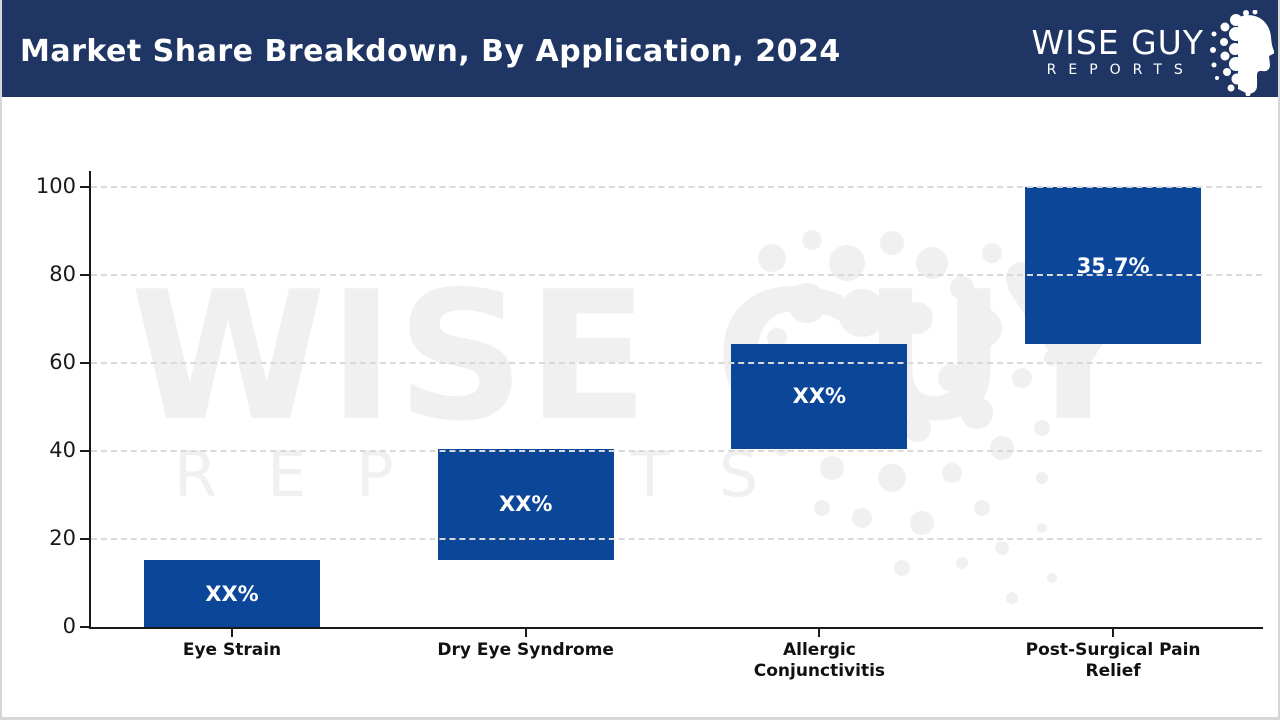 This screenshot has height=720, width=1280. What do you see at coordinates (1242, 53) in the screenshot?
I see `head-profile-icon` at bounding box center [1242, 53].